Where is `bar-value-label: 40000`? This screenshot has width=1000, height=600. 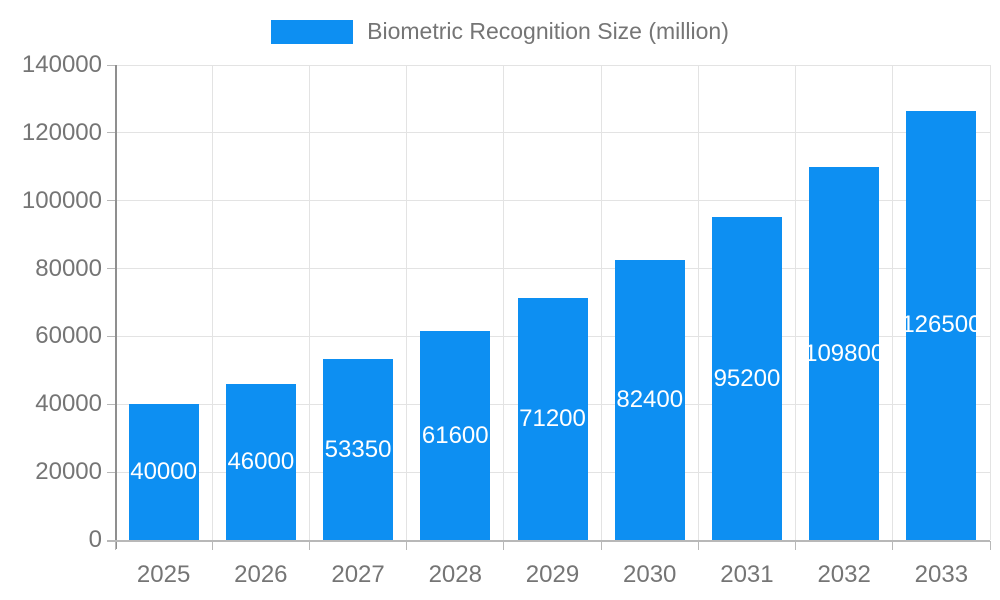
bar-value-label: 40000 is located at coordinates (163, 472).